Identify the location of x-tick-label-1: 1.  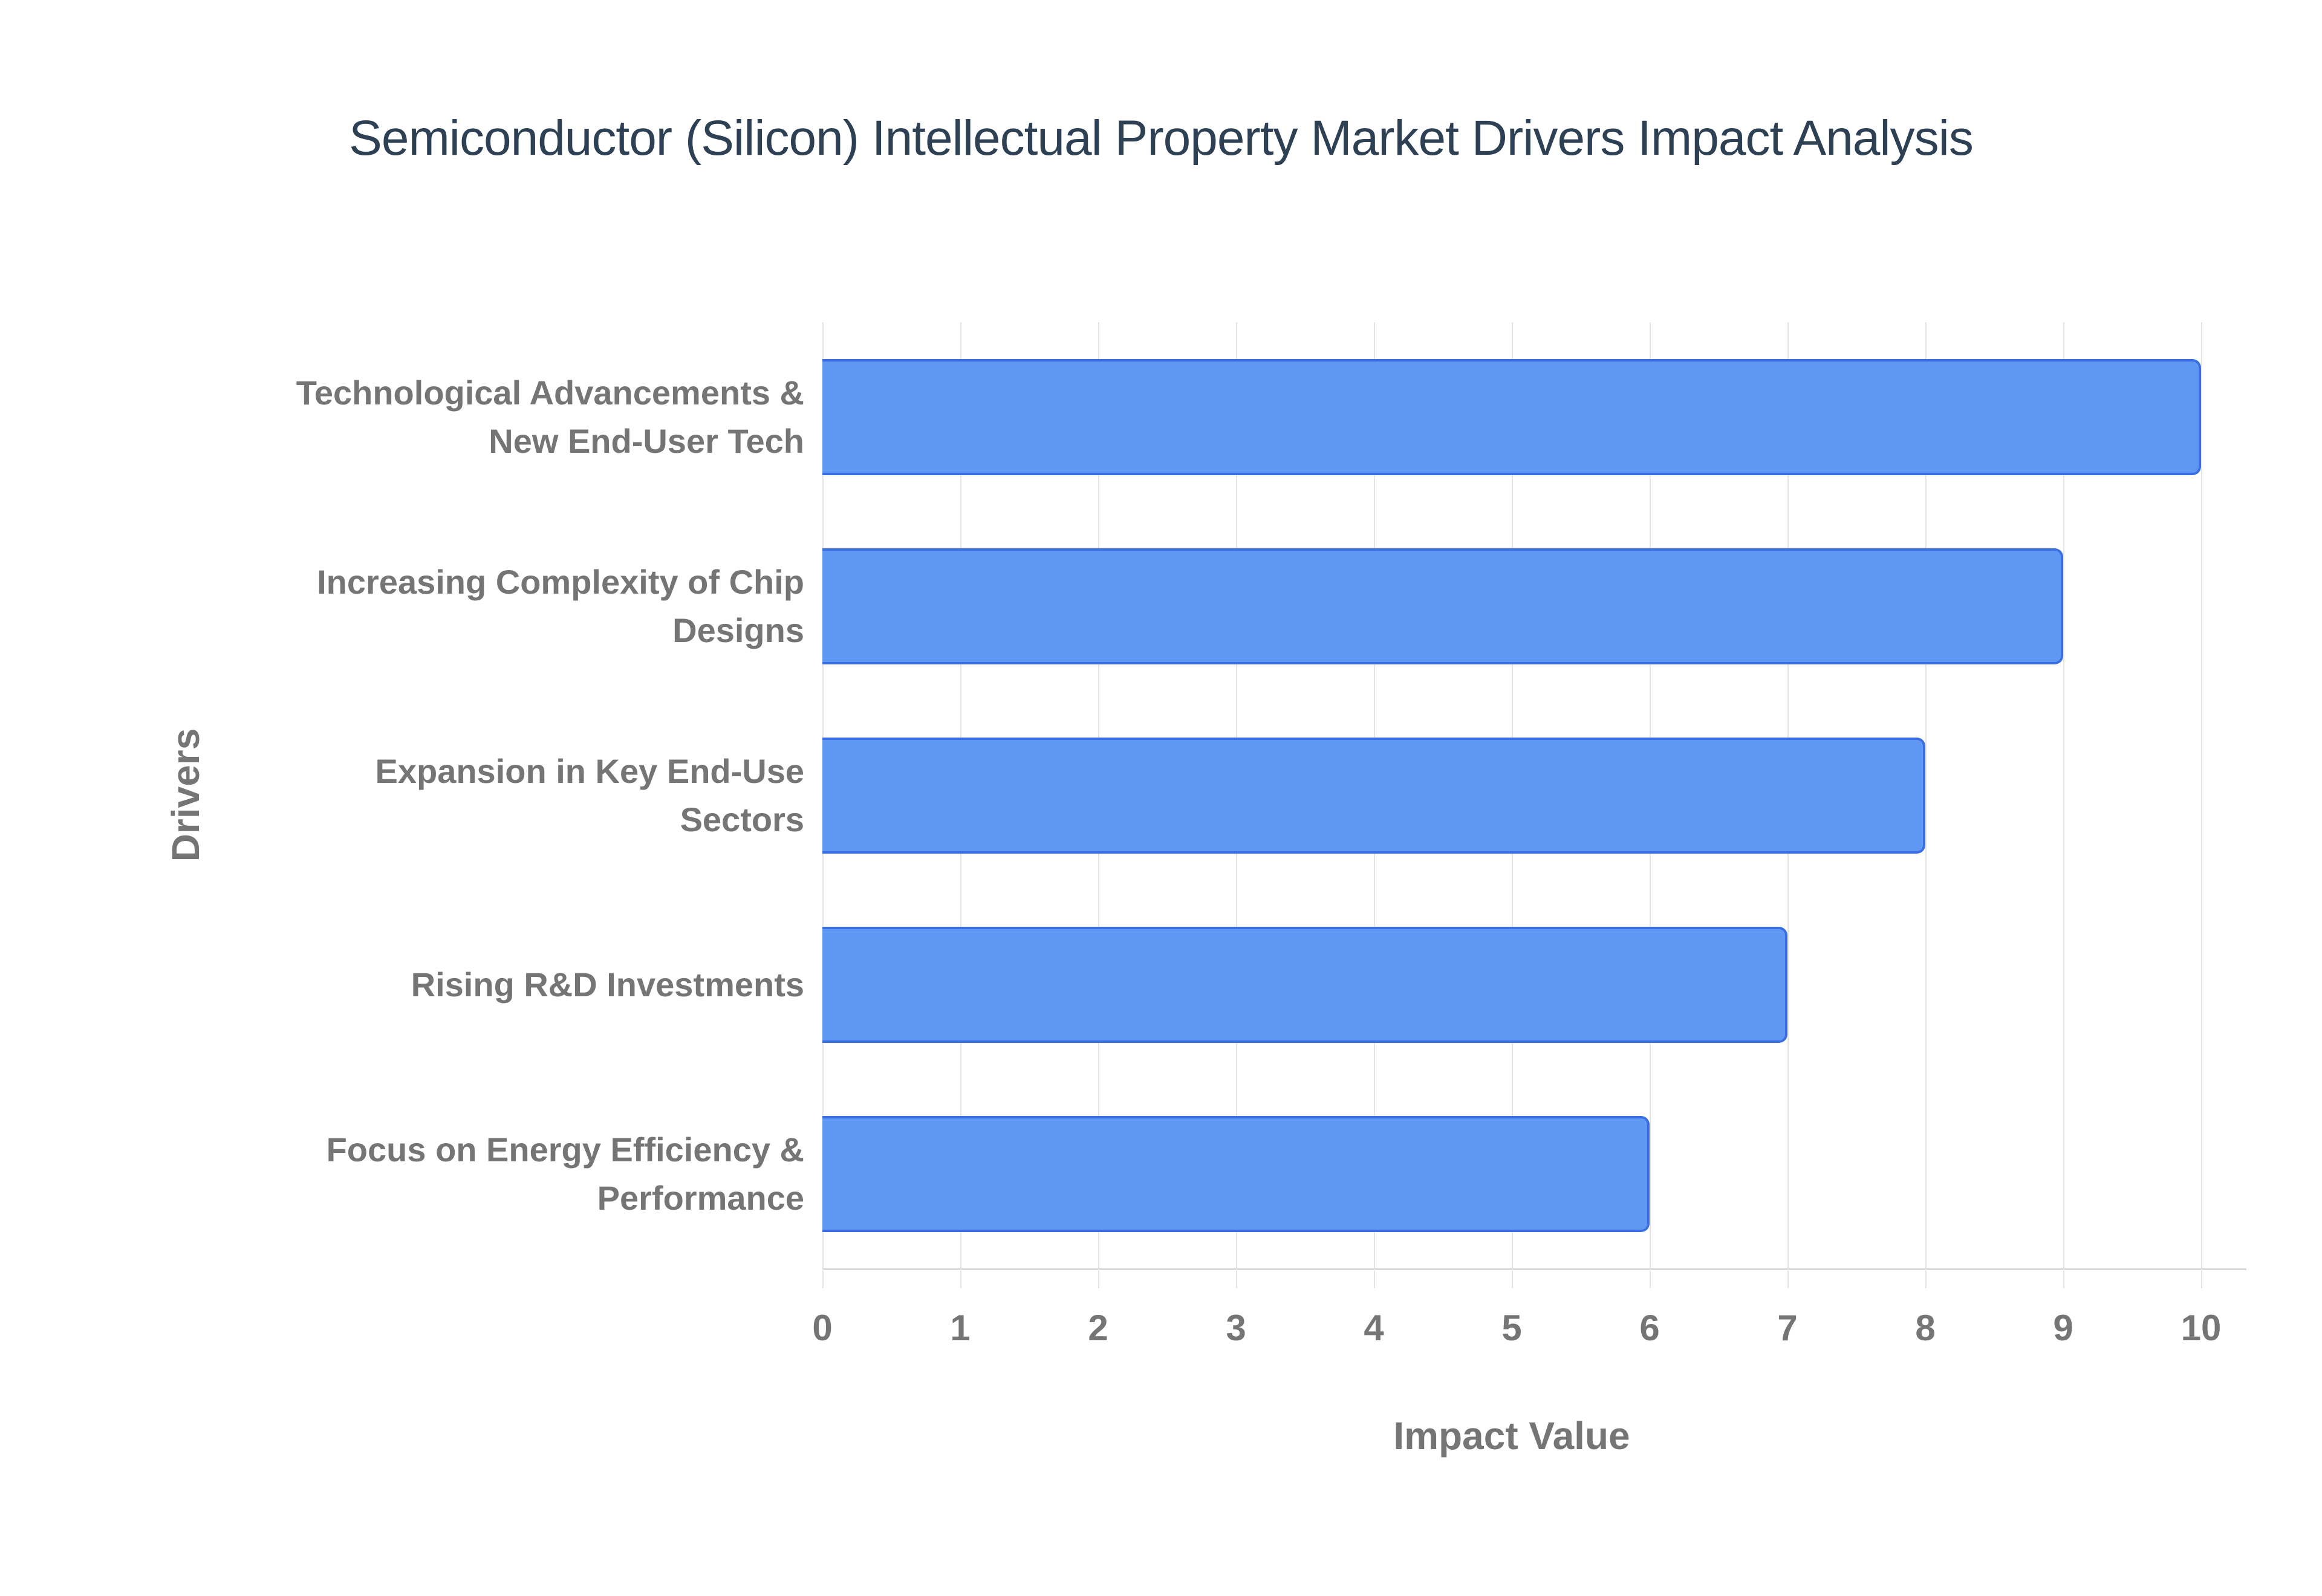
(960, 1328).